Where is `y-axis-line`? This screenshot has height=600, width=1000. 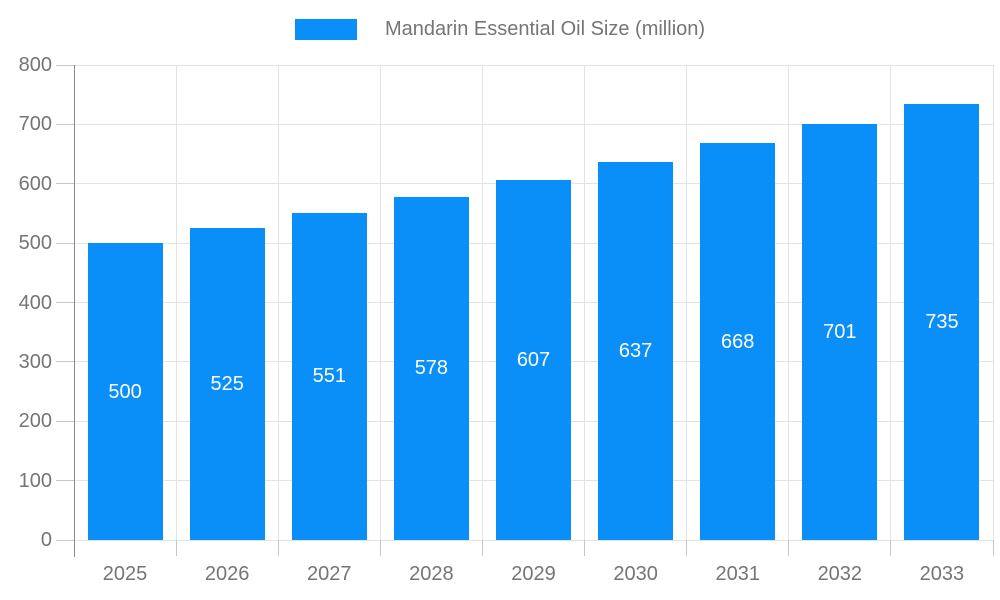 y-axis-line is located at coordinates (74, 311).